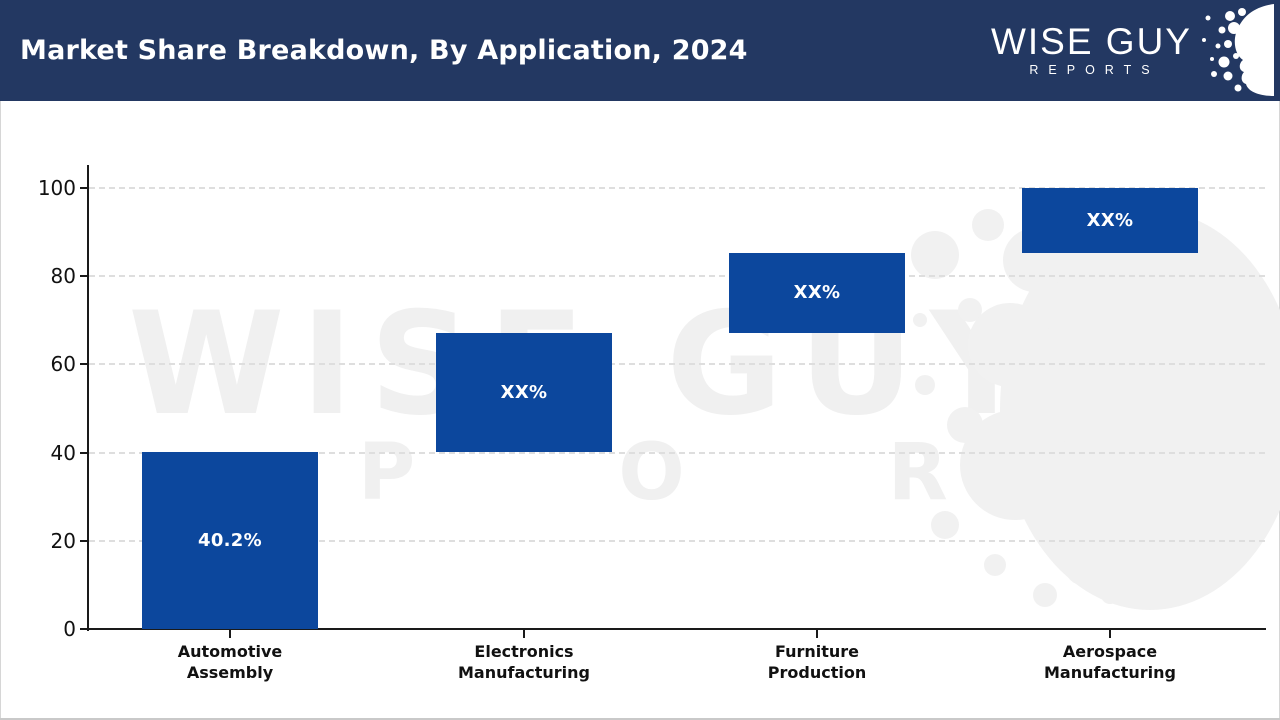  Describe the element at coordinates (63, 276) in the screenshot. I see `y-tick-label: 80` at that location.